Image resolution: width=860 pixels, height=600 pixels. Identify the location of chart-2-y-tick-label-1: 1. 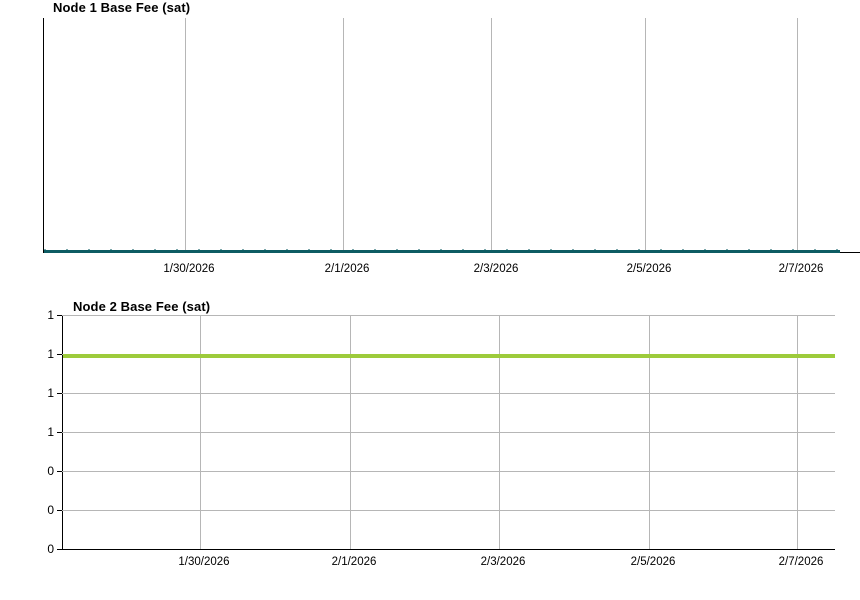
(50, 354).